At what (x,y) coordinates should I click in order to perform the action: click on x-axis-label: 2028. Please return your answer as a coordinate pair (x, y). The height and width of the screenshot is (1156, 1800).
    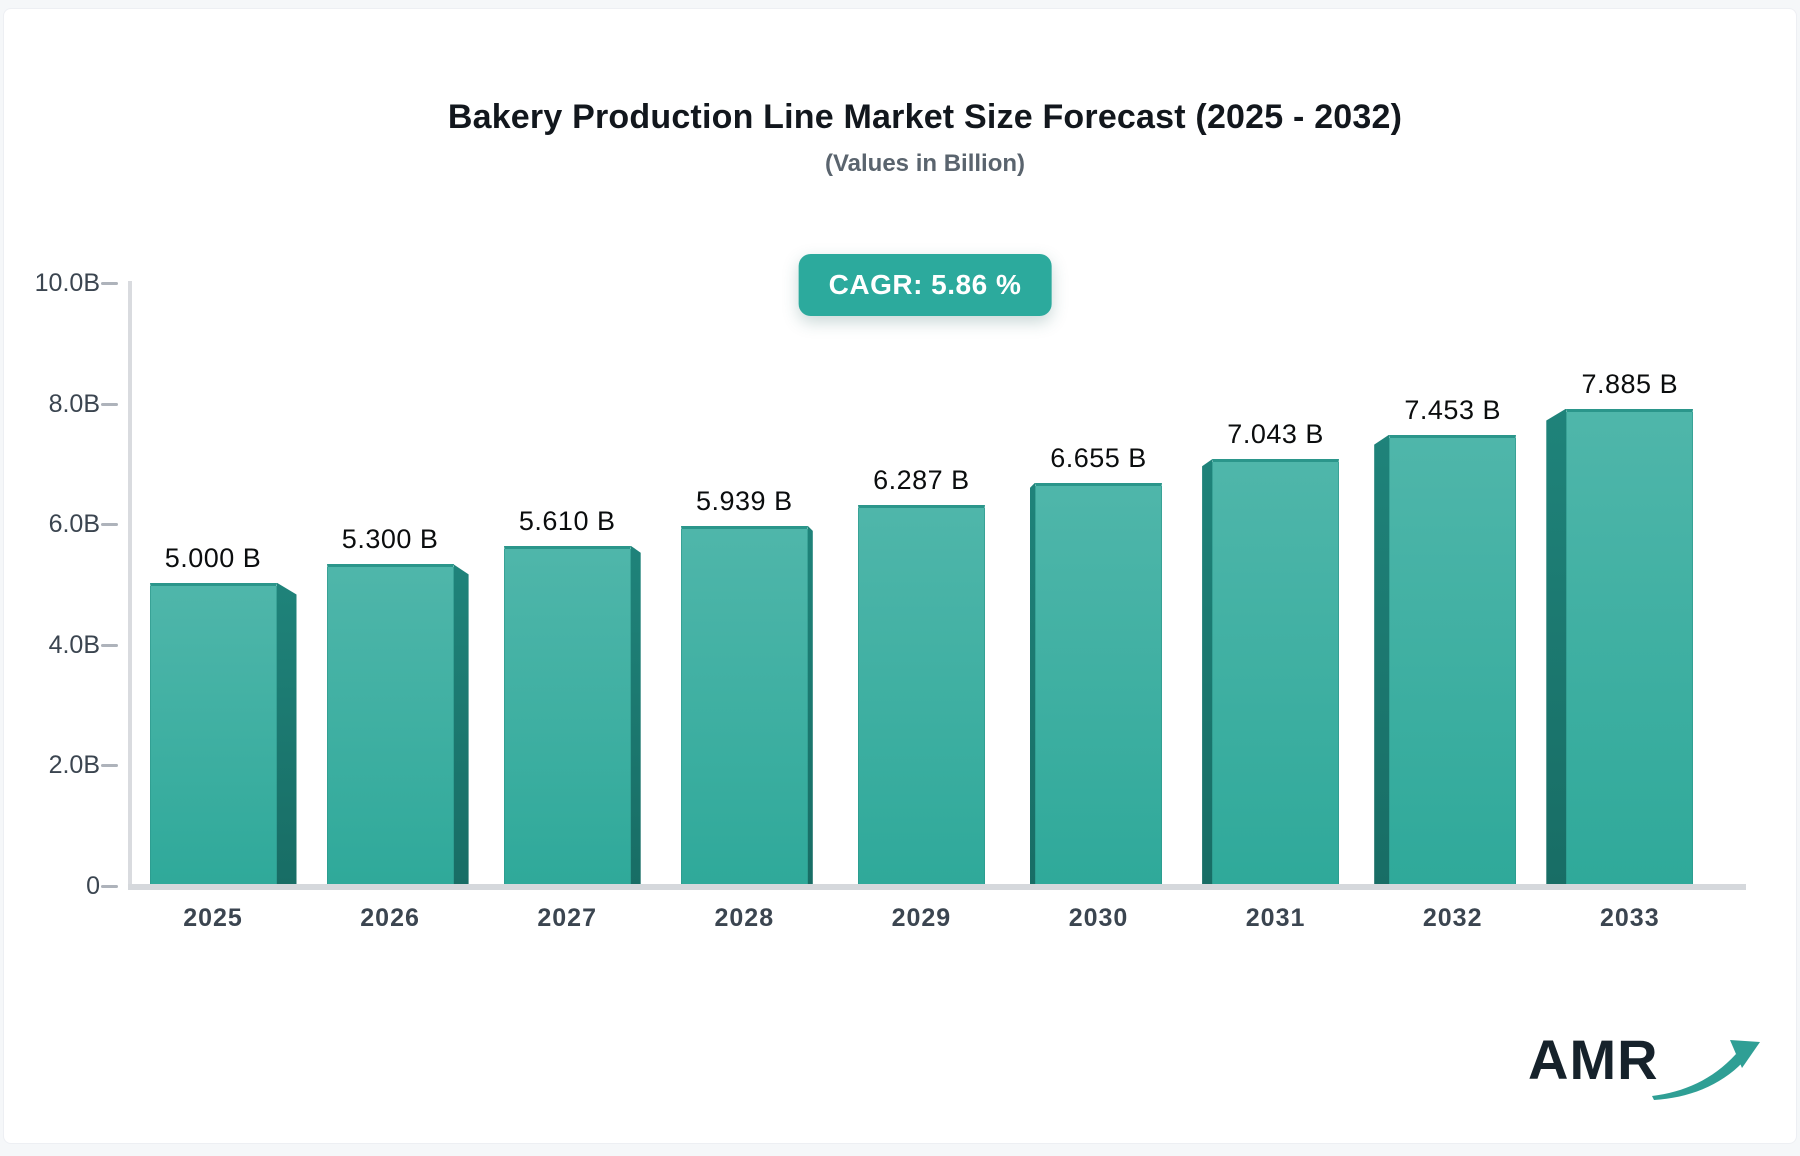
    Looking at the image, I should click on (744, 918).